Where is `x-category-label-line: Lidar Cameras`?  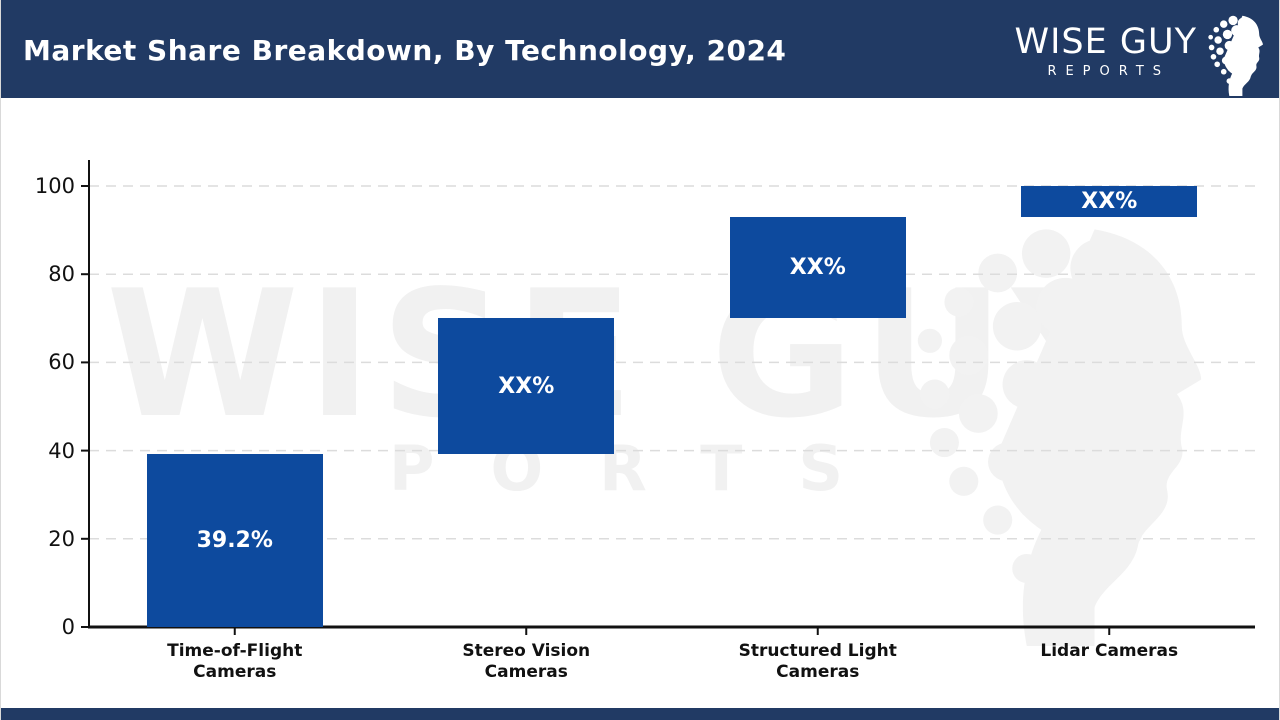
x-category-label-line: Lidar Cameras is located at coordinates (1109, 651).